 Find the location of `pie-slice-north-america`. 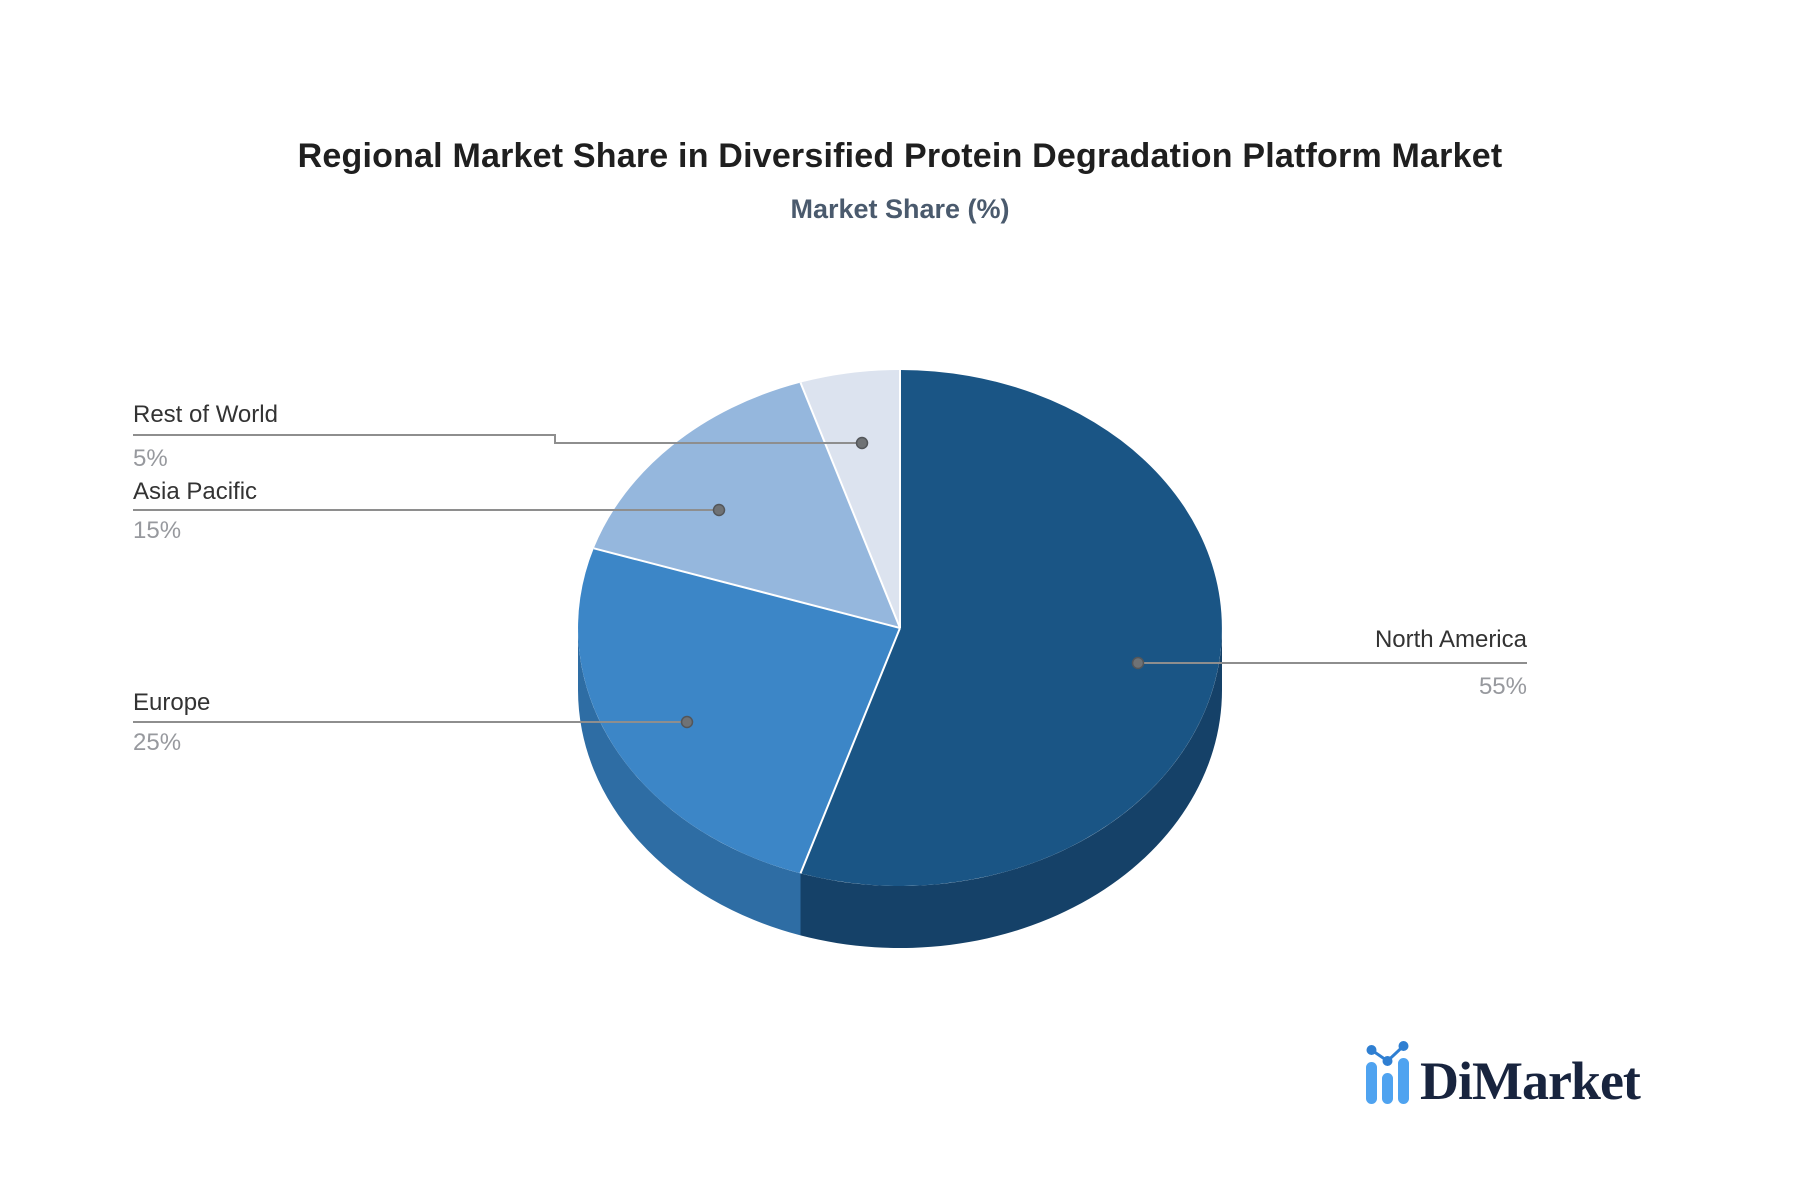

pie-slice-north-america is located at coordinates (1011, 628).